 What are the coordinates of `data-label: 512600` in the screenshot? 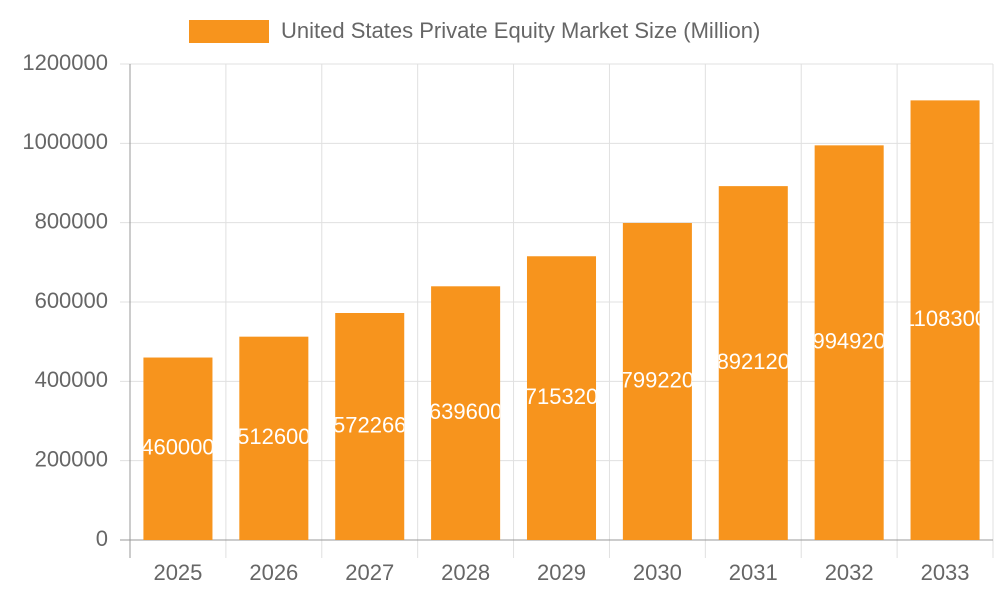 It's located at (273, 436).